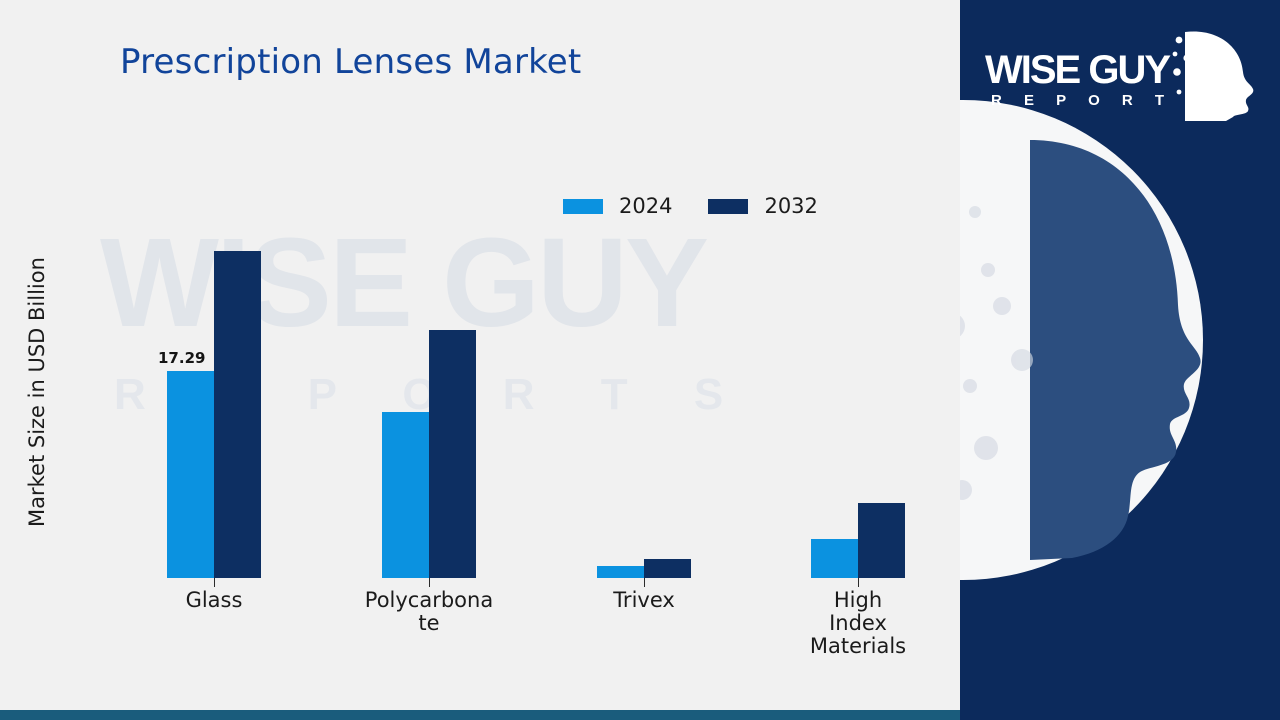  What do you see at coordinates (620, 572) in the screenshot?
I see `bar-2024-trivex` at bounding box center [620, 572].